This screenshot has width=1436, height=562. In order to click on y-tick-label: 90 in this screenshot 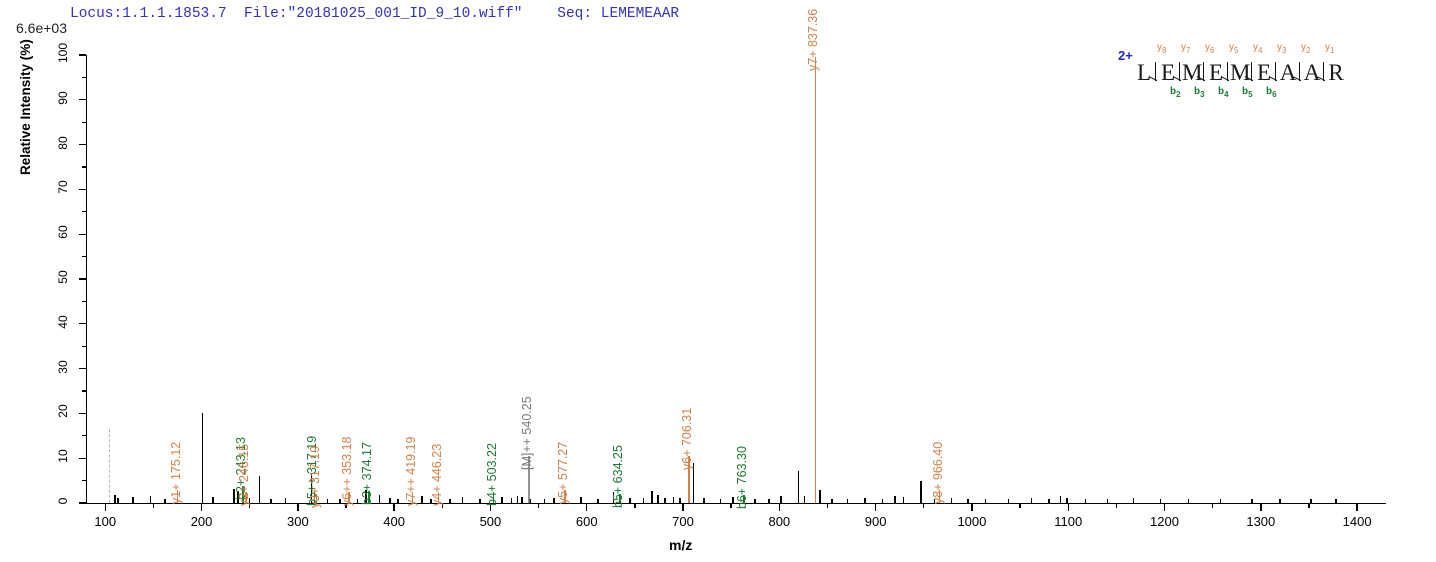, I will do `click(63, 98)`.